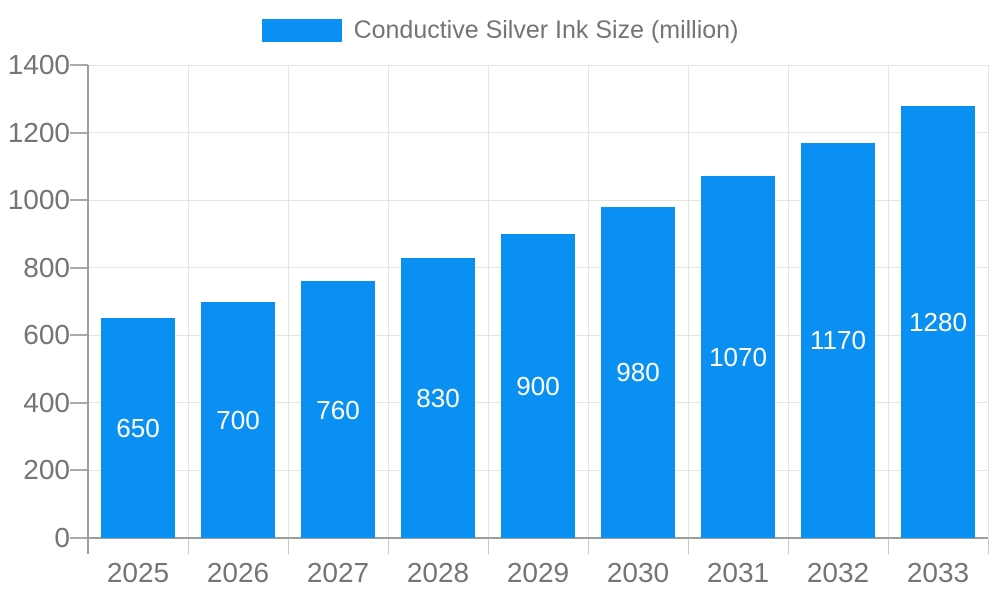 Image resolution: width=1000 pixels, height=600 pixels. I want to click on x-axis-tick-label: 2029, so click(538, 572).